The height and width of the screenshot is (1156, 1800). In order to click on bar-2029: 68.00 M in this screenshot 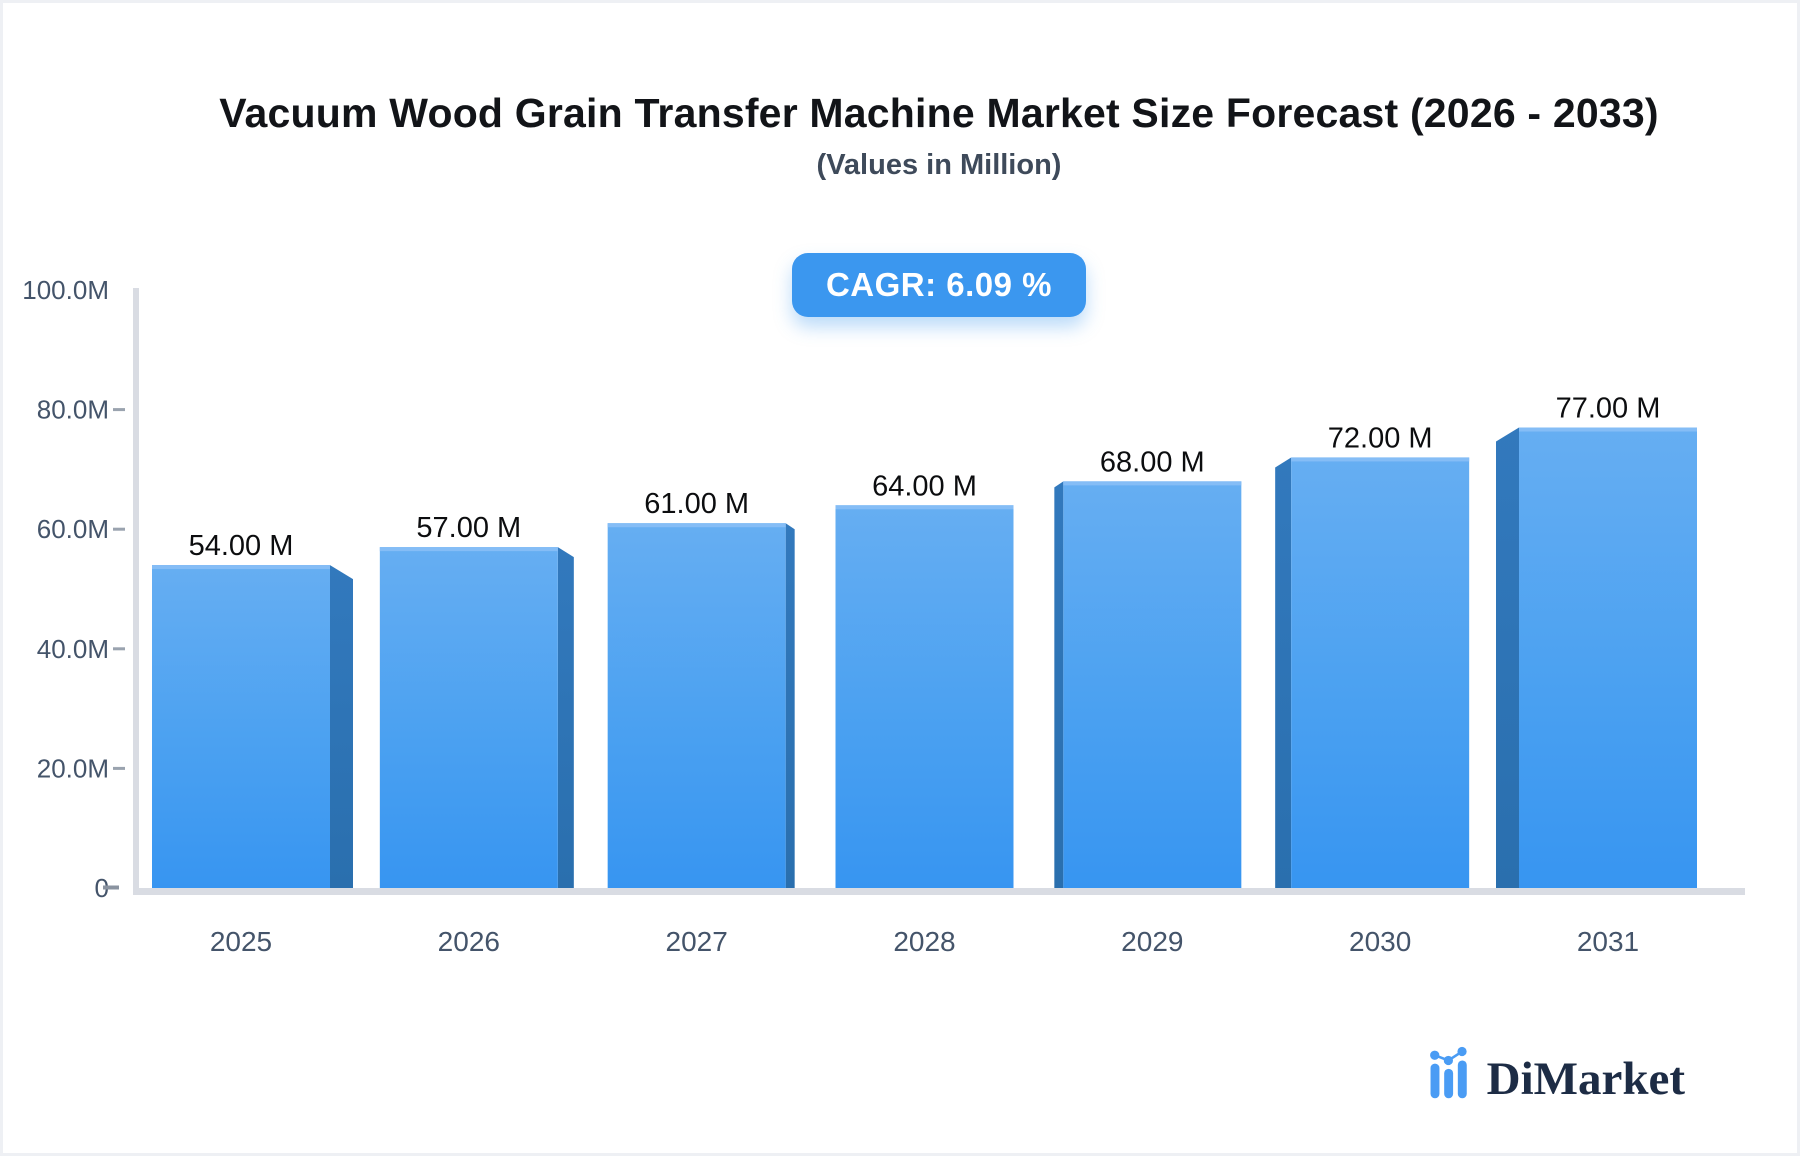, I will do `click(1148, 667)`.